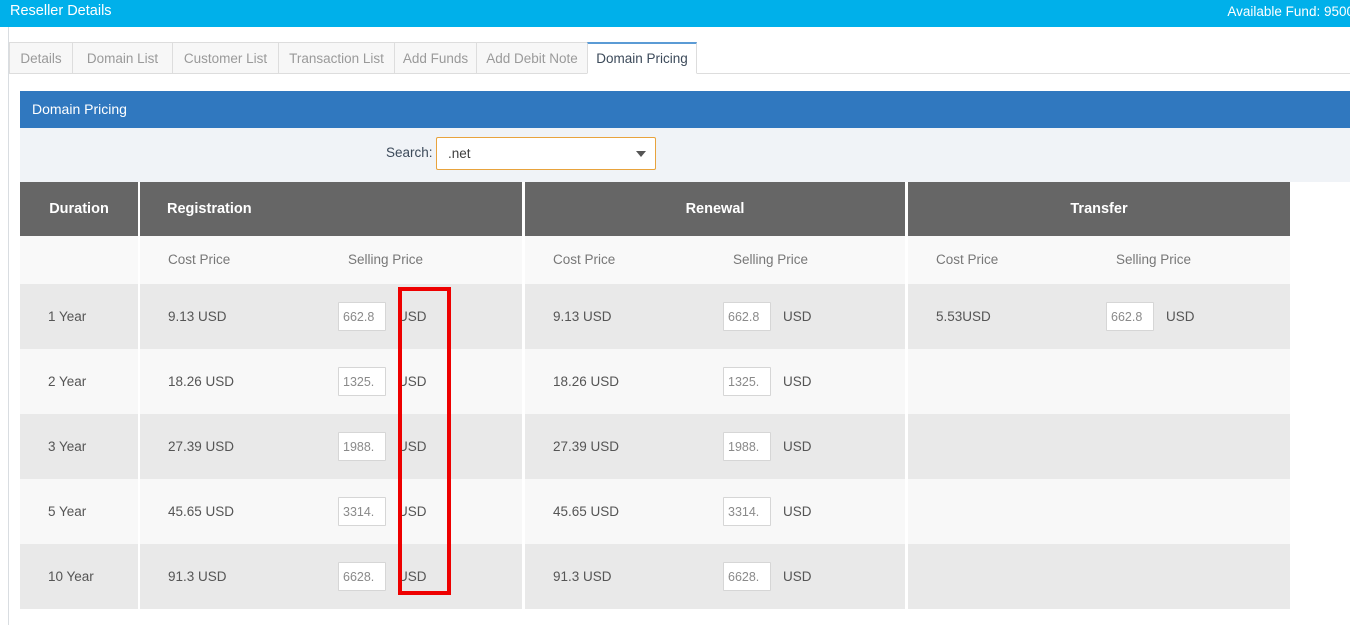 This screenshot has width=1350, height=625. What do you see at coordinates (79, 260) in the screenshot?
I see `sub-header-row-duration` at bounding box center [79, 260].